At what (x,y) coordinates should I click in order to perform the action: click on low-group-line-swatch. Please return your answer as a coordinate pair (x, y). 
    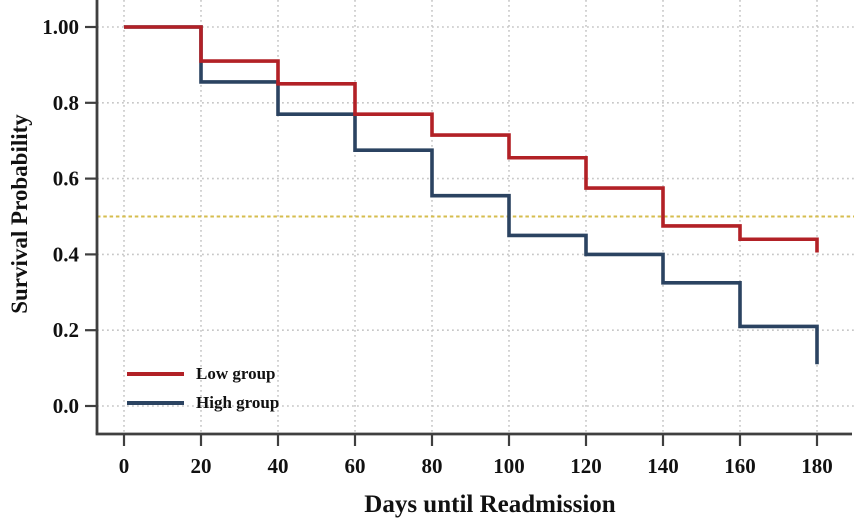
    Looking at the image, I should click on (155, 373).